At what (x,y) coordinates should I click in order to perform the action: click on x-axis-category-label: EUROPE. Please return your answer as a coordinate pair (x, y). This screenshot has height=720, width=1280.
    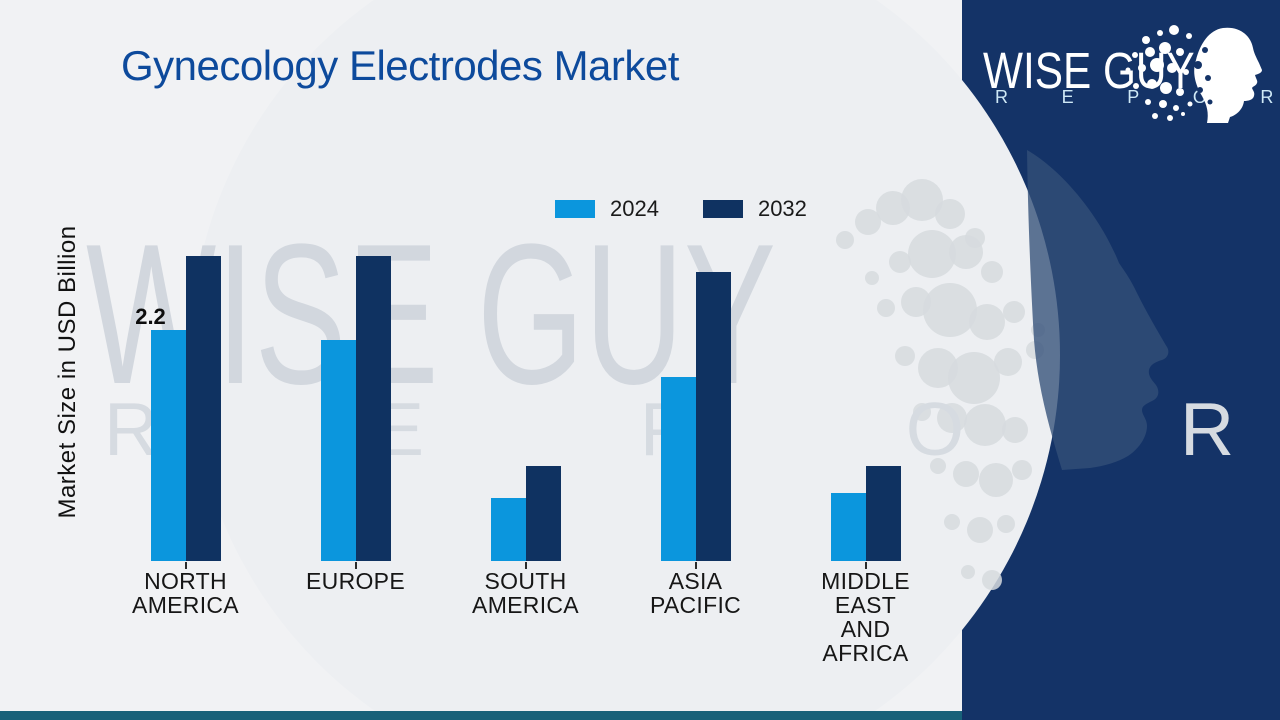
    Looking at the image, I should click on (355, 581).